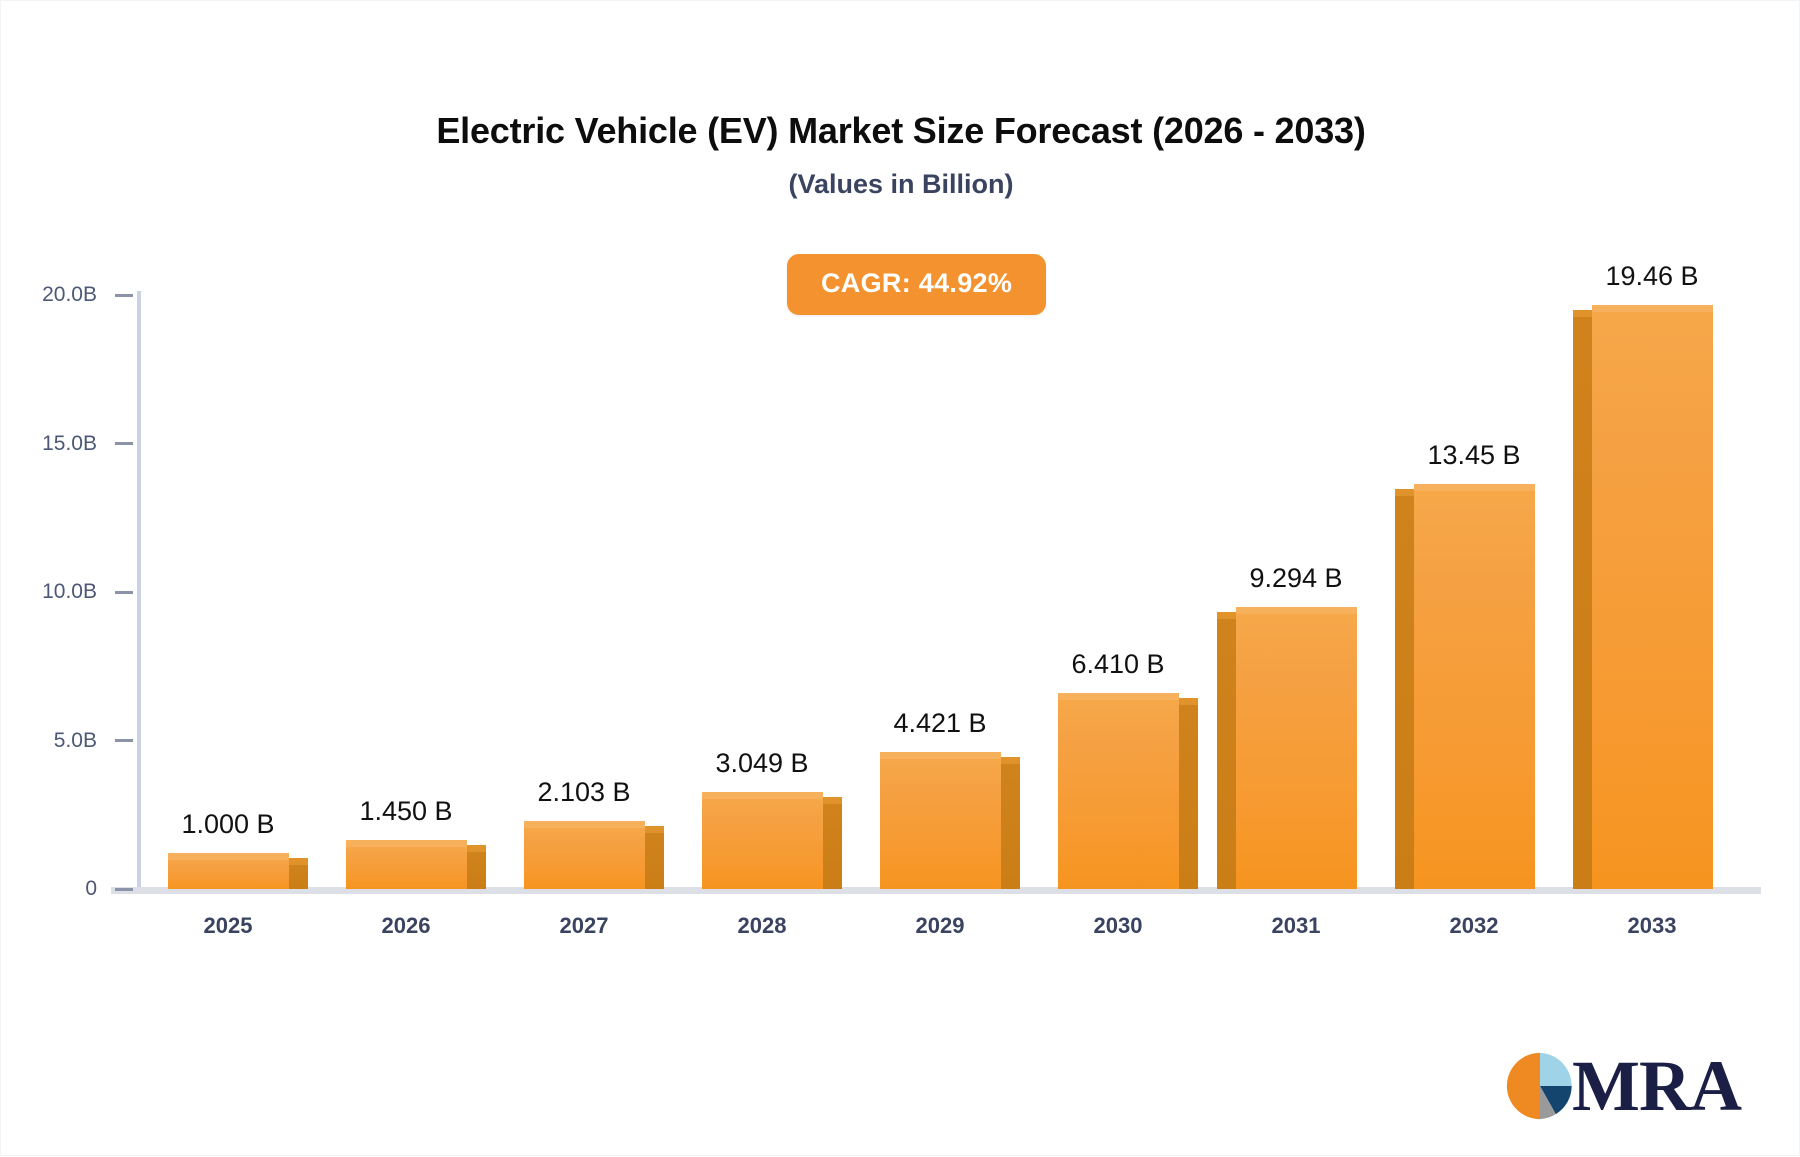 Image resolution: width=1800 pixels, height=1157 pixels. Describe the element at coordinates (69, 443) in the screenshot. I see `y-axis-tick-label: 15.0B` at that location.